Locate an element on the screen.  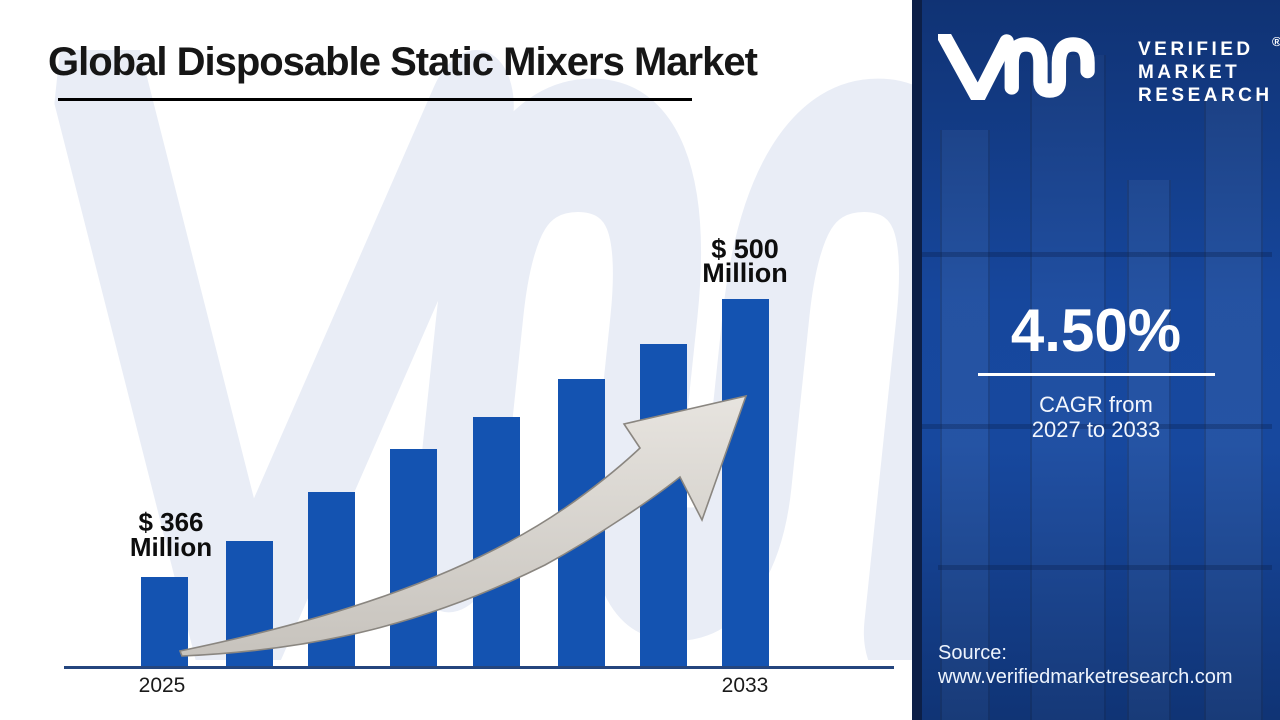
source-label: Source: is located at coordinates (972, 653).